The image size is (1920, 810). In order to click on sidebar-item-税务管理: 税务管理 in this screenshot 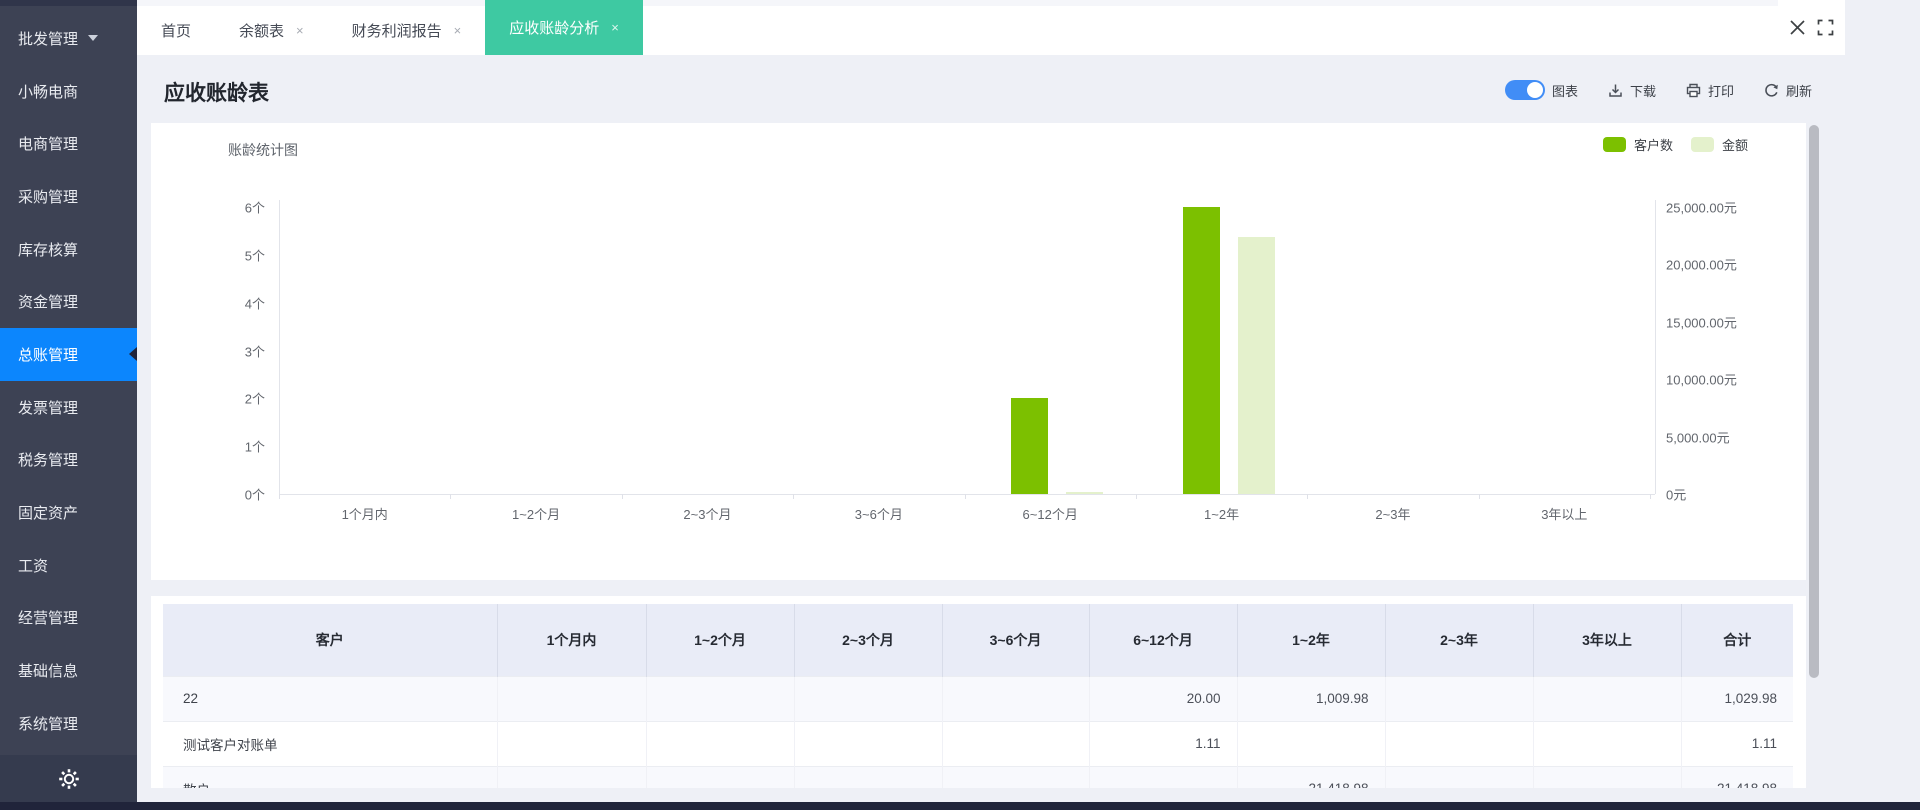, I will do `click(68, 460)`.